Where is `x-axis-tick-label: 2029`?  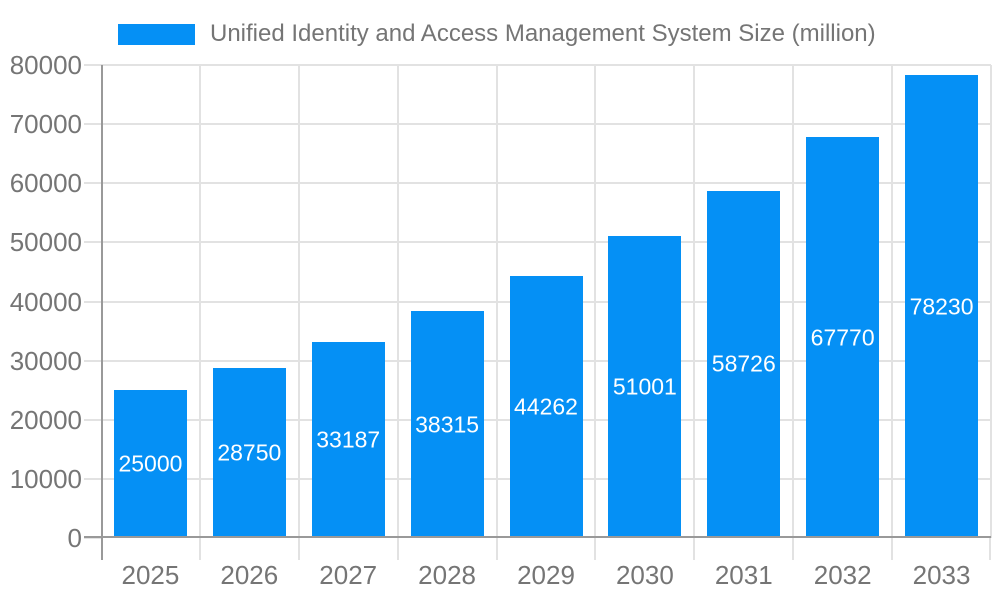
x-axis-tick-label: 2029 is located at coordinates (546, 575).